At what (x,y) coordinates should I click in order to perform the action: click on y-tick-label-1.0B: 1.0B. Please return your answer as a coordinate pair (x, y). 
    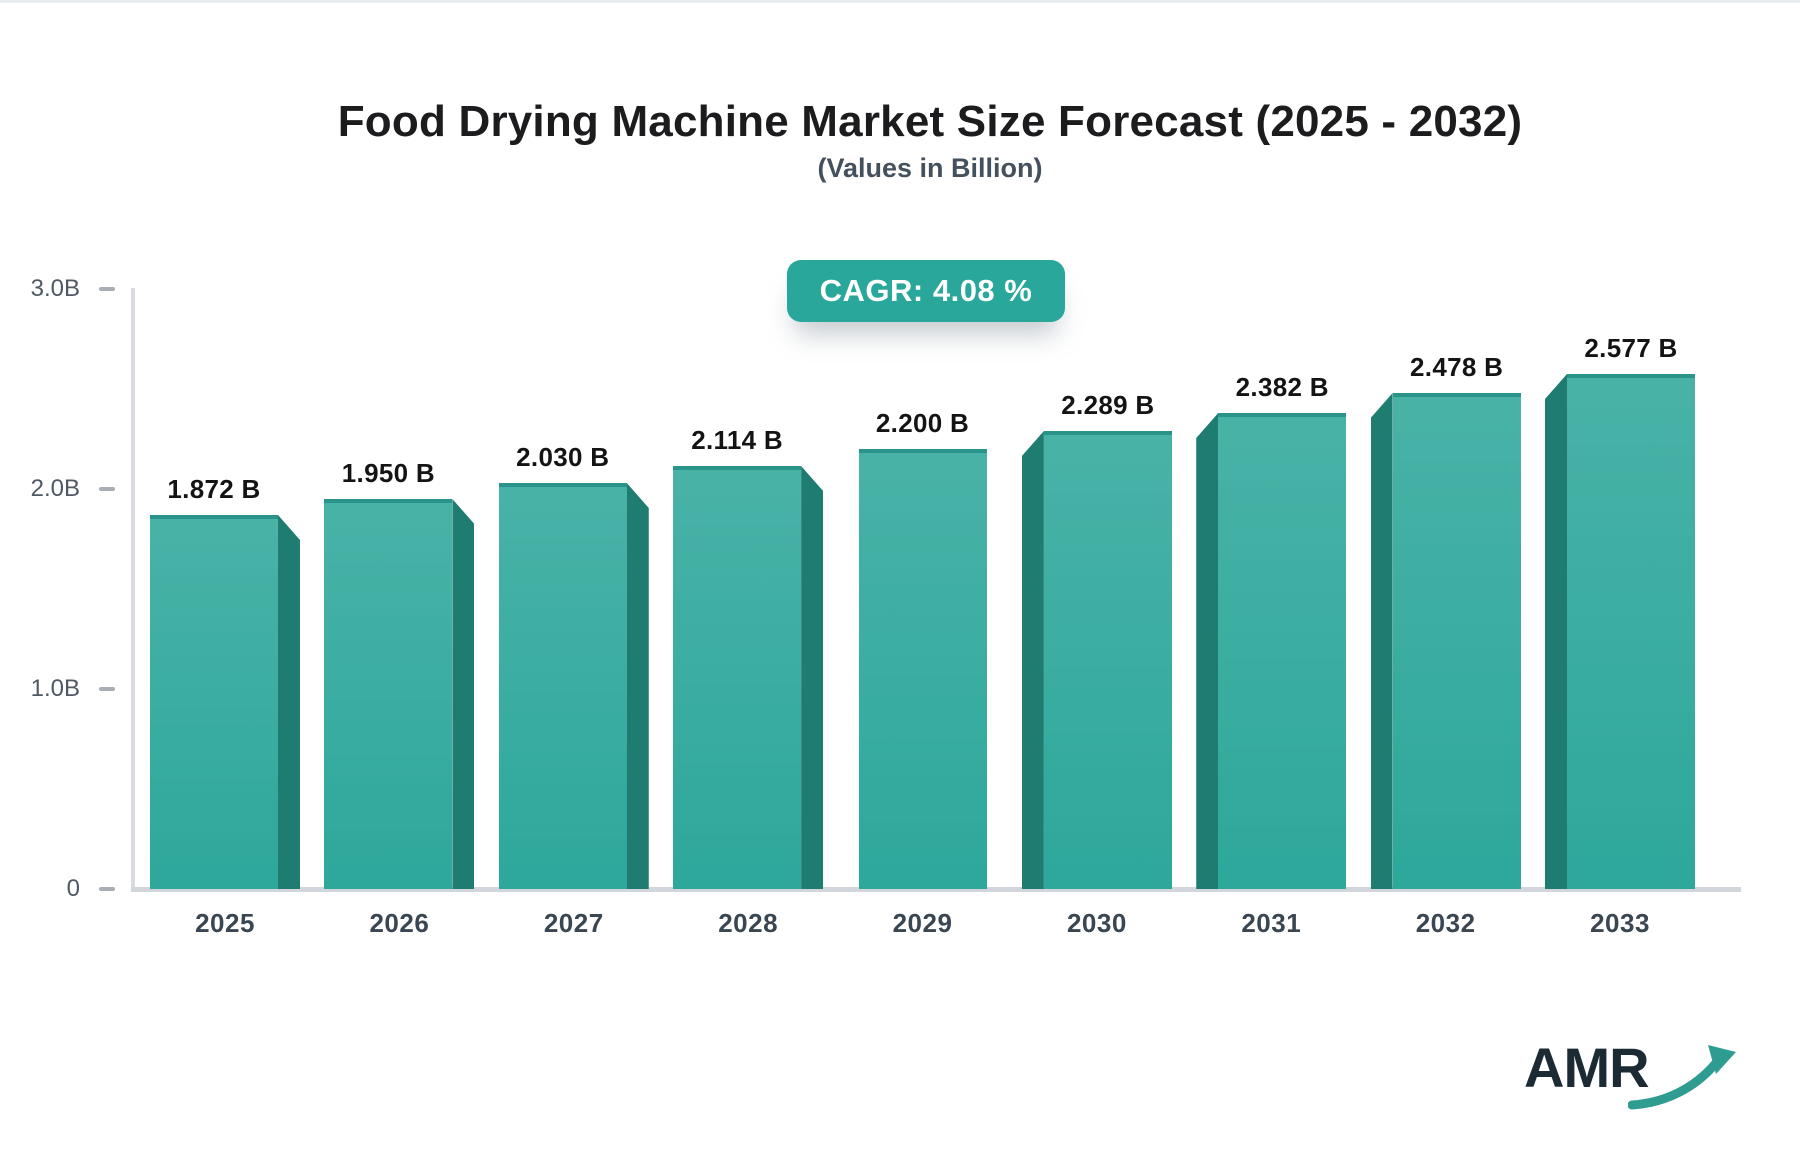
    Looking at the image, I should click on (55, 688).